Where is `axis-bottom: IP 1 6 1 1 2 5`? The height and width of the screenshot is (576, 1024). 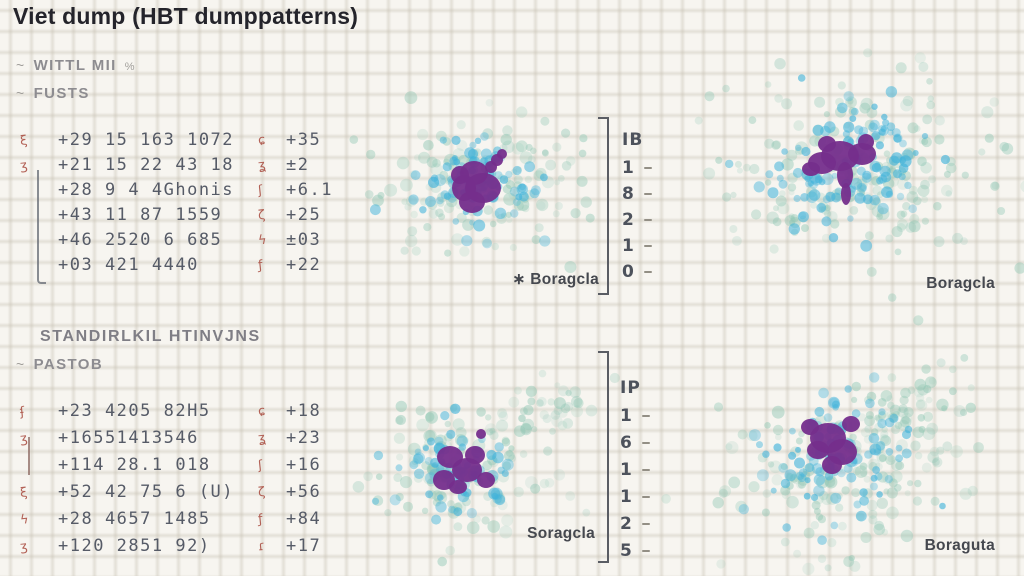 axis-bottom: IP 1 6 1 1 2 5 is located at coordinates (635, 469).